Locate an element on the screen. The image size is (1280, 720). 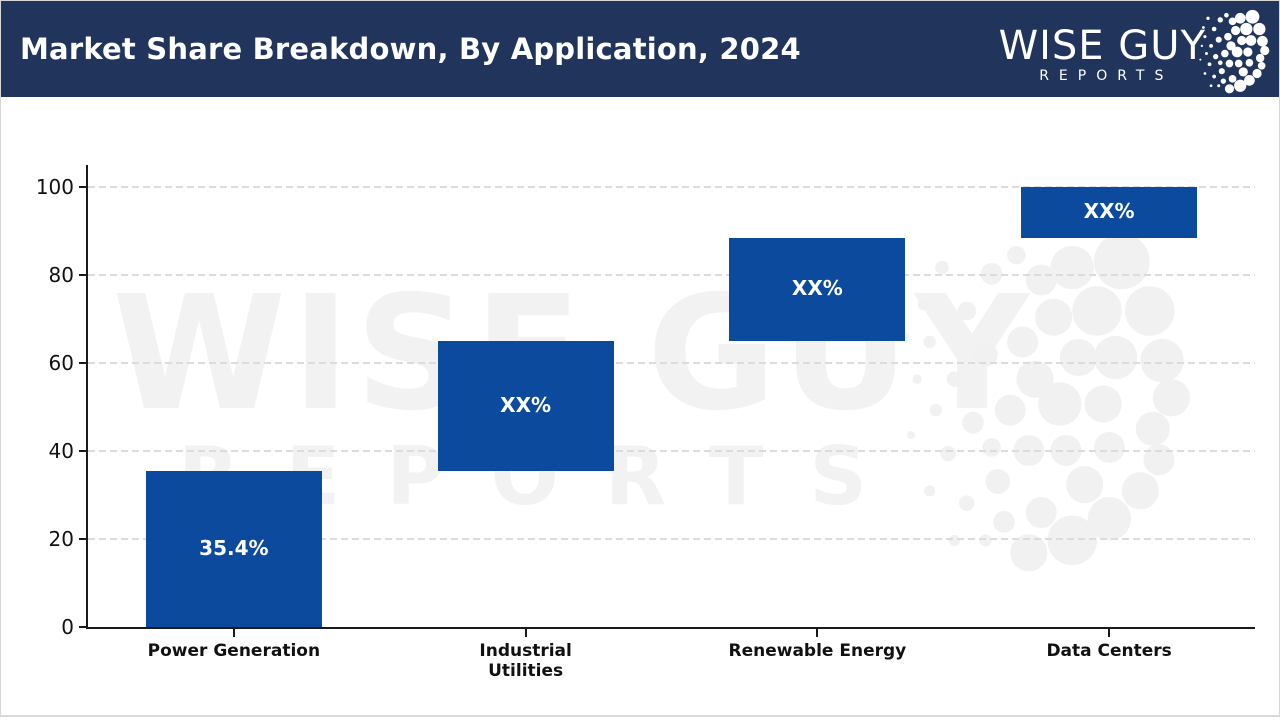
brand-name: WISE GUY is located at coordinates (1102, 45).